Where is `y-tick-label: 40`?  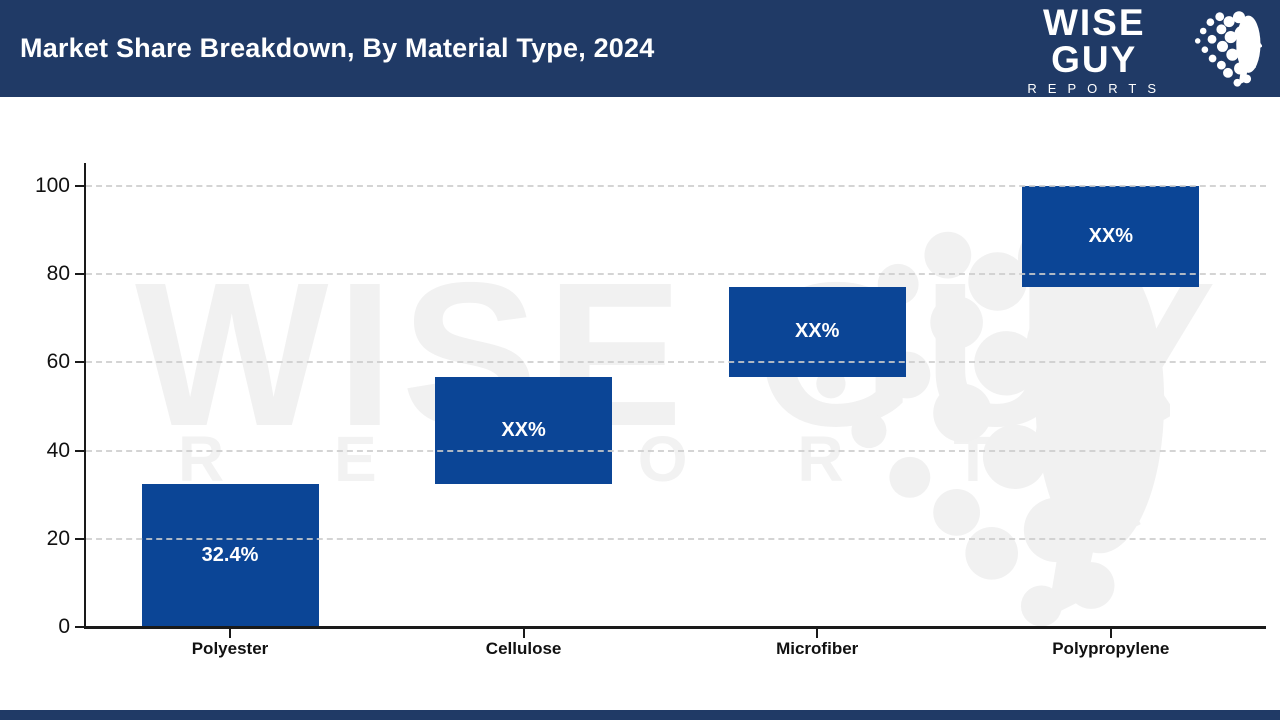
y-tick-label: 40 is located at coordinates (58, 450).